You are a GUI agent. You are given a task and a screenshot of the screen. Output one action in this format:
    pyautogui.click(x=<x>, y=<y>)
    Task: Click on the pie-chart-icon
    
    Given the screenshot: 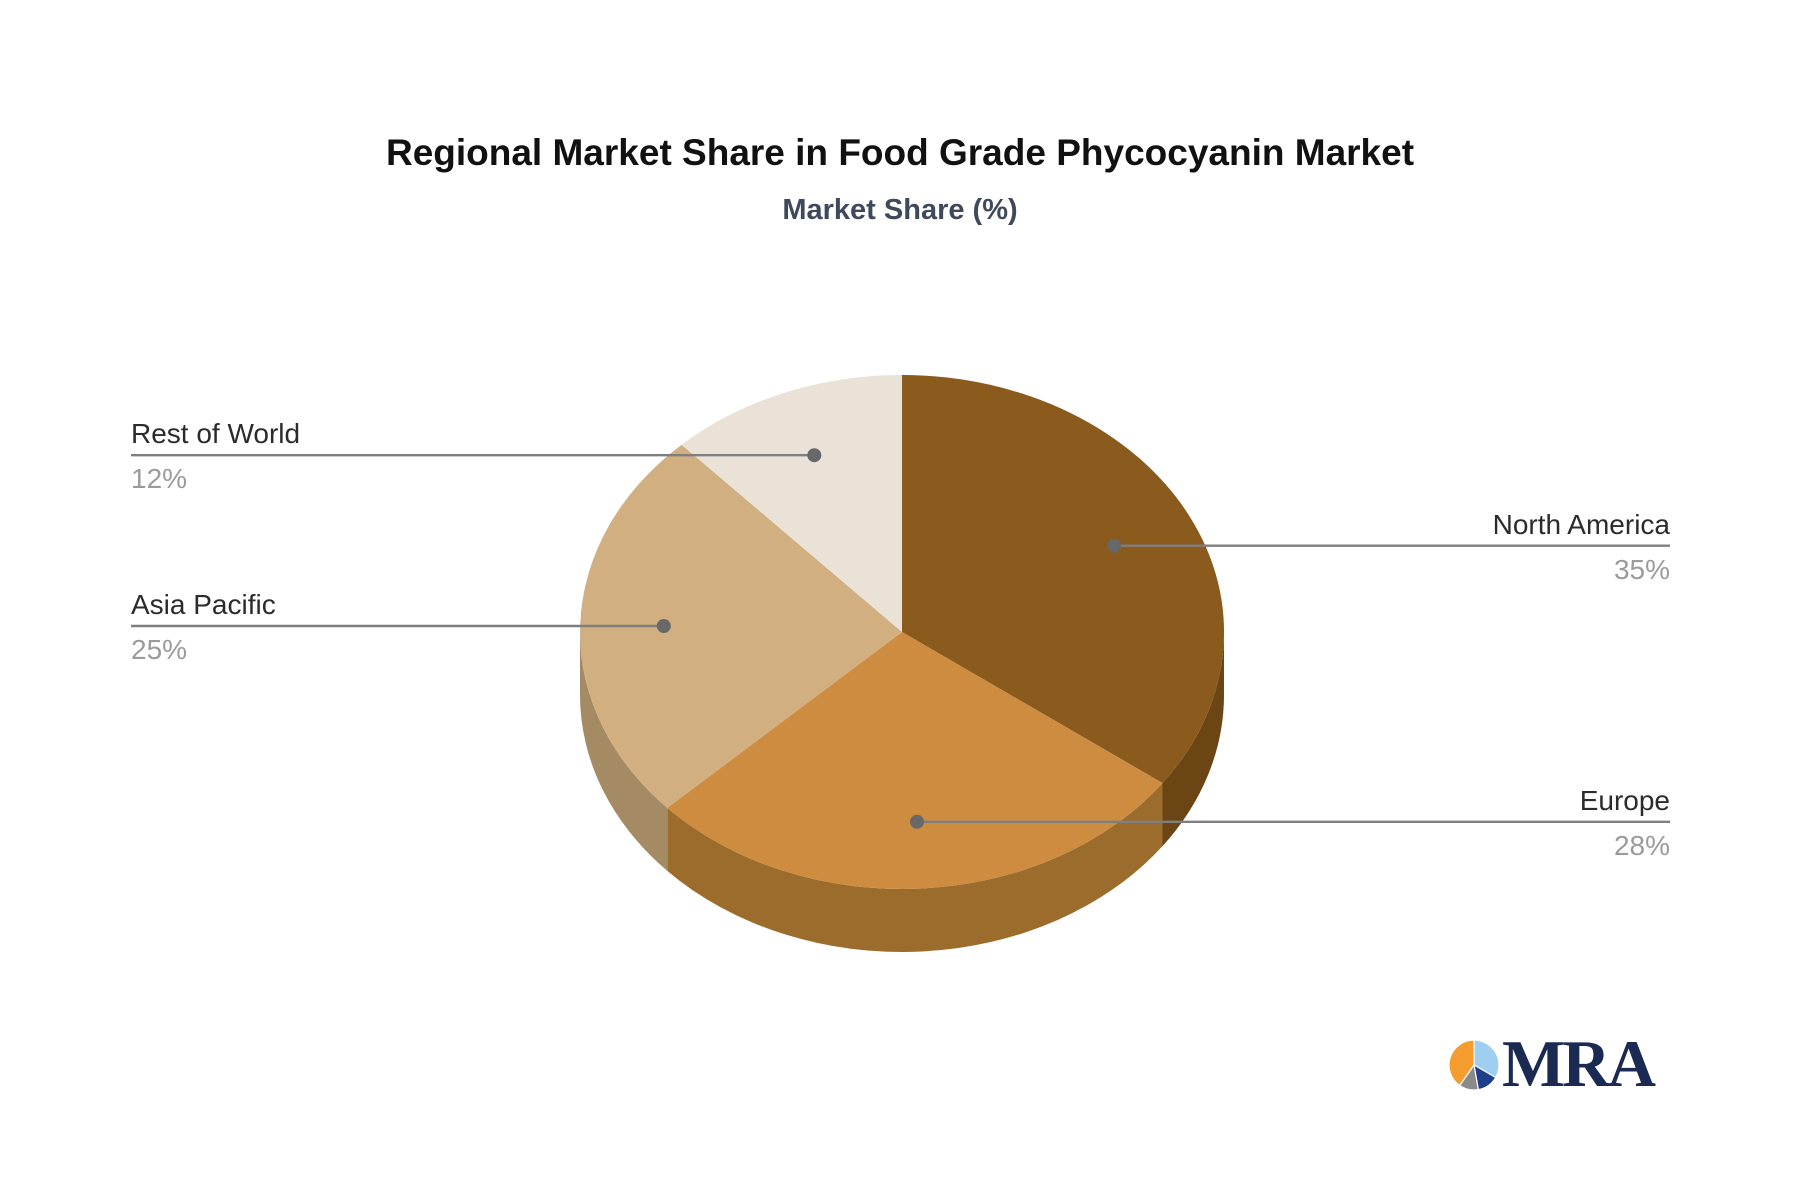 What is the action you would take?
    pyautogui.click(x=1474, y=1064)
    